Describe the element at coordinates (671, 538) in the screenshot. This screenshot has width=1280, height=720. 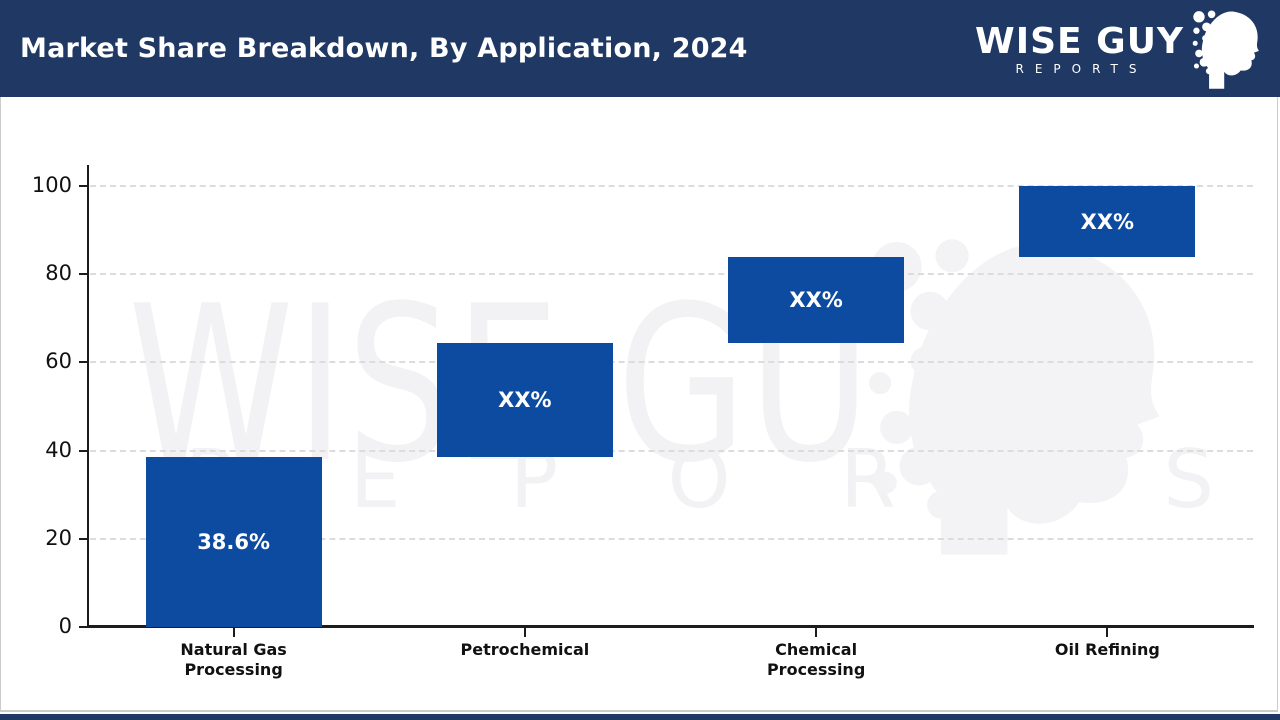
I see `gridline-y20` at that location.